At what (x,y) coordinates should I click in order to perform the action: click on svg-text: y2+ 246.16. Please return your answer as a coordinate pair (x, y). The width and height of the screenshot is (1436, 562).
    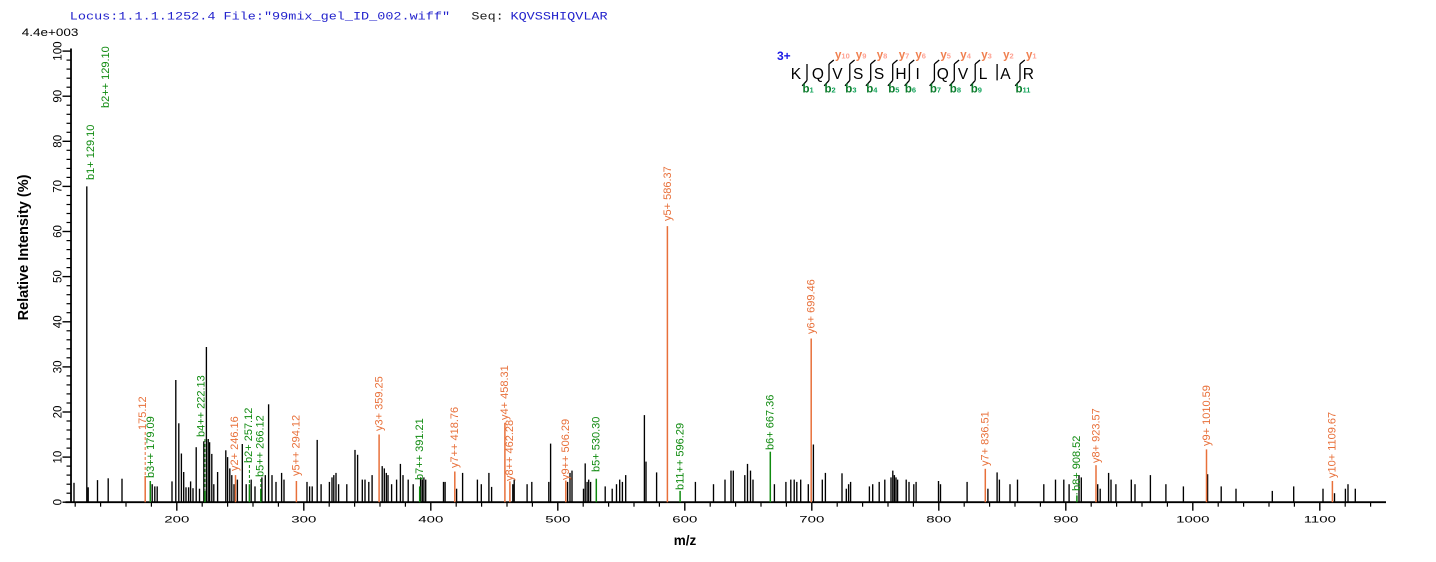
    Looking at the image, I should click on (235, 443).